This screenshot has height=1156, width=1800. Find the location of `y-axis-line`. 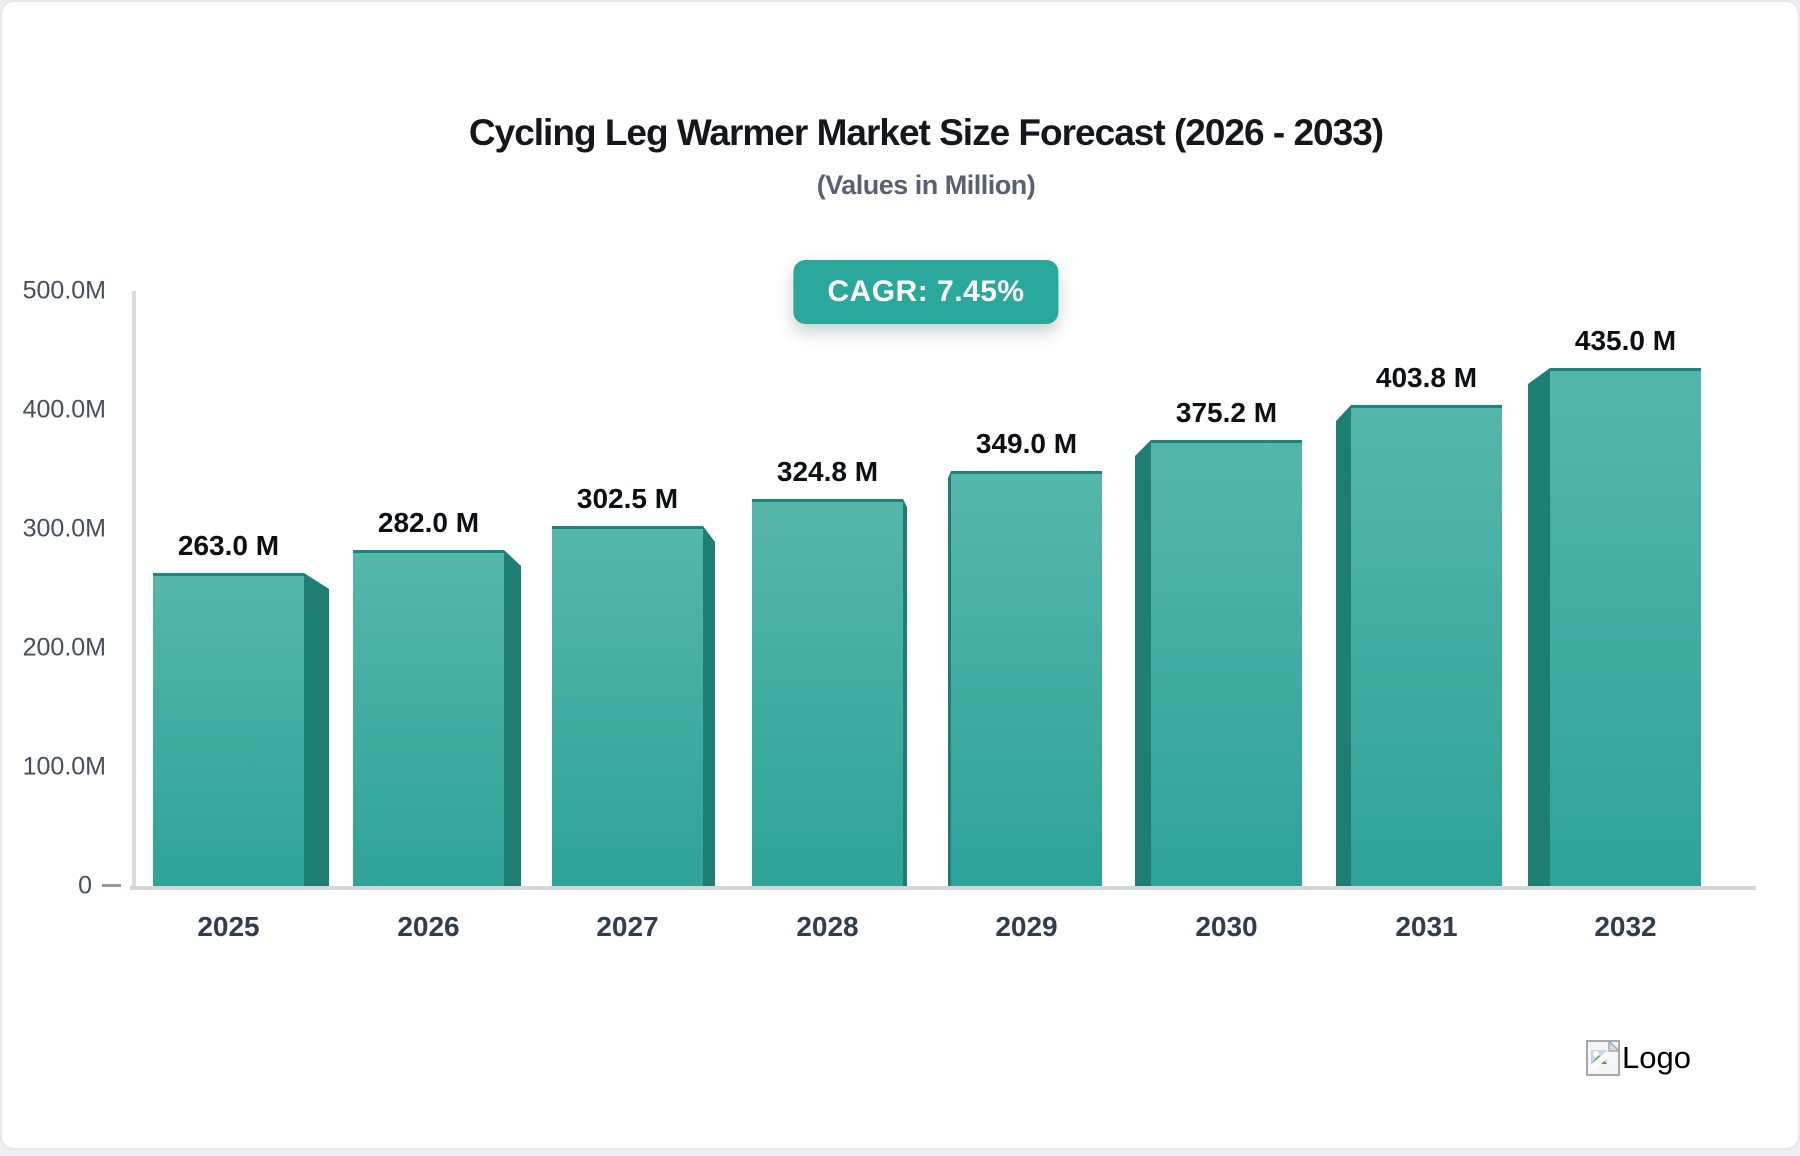

y-axis-line is located at coordinates (134, 588).